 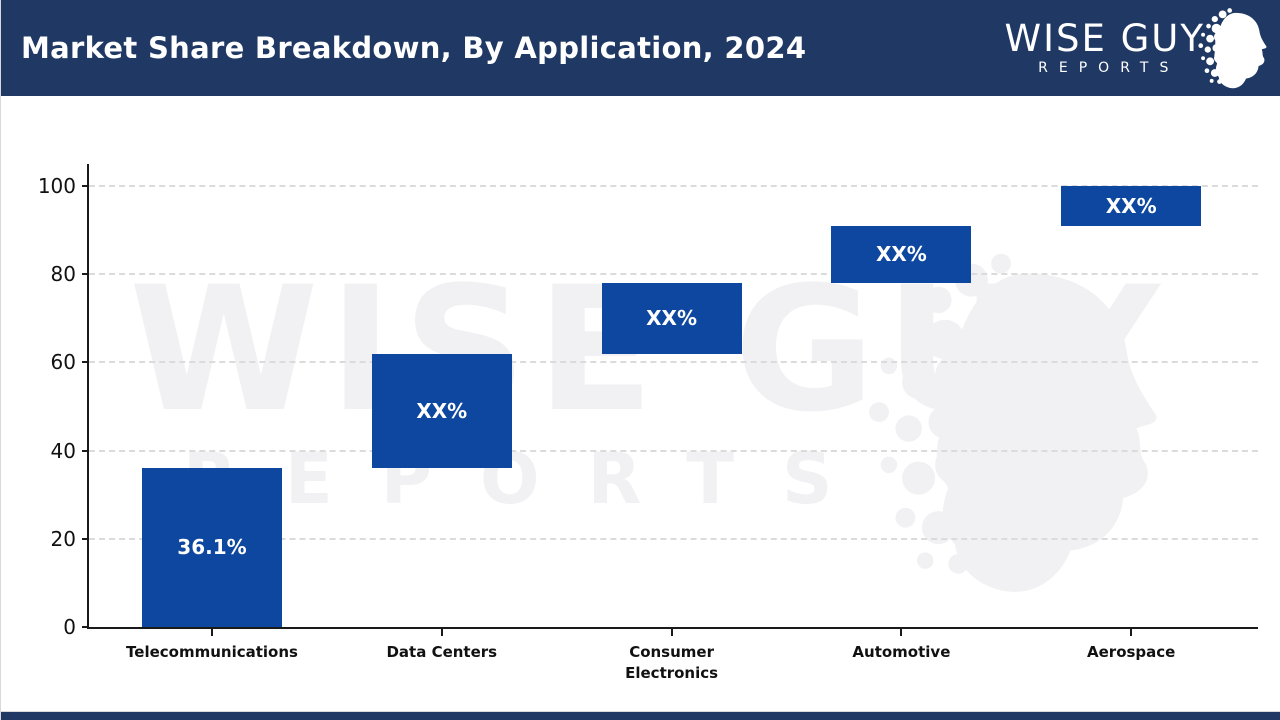 What do you see at coordinates (56, 186) in the screenshot?
I see `y-tick-label-100: 100` at bounding box center [56, 186].